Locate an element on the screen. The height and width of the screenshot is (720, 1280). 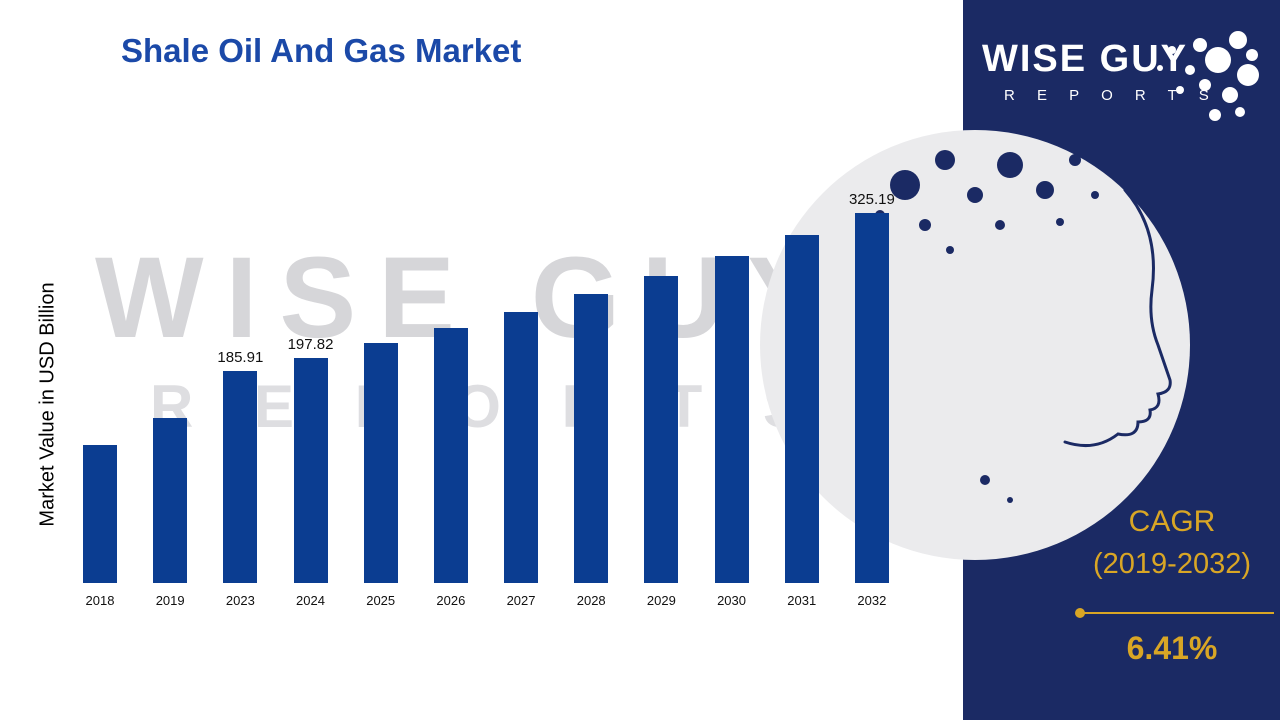
page-title: Shale Oil And Gas Market is located at coordinates (321, 50).